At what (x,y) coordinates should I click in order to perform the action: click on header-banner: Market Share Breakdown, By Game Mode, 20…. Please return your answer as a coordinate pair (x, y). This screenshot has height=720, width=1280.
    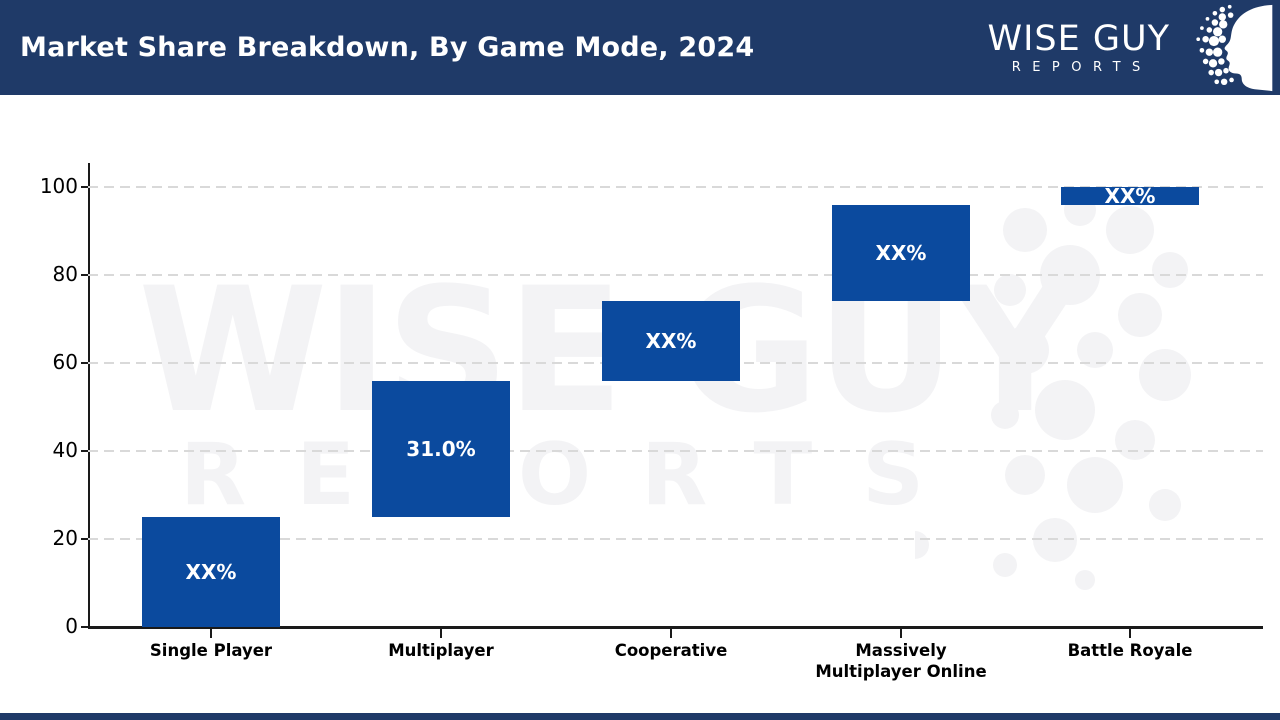
    Looking at the image, I should click on (640, 47).